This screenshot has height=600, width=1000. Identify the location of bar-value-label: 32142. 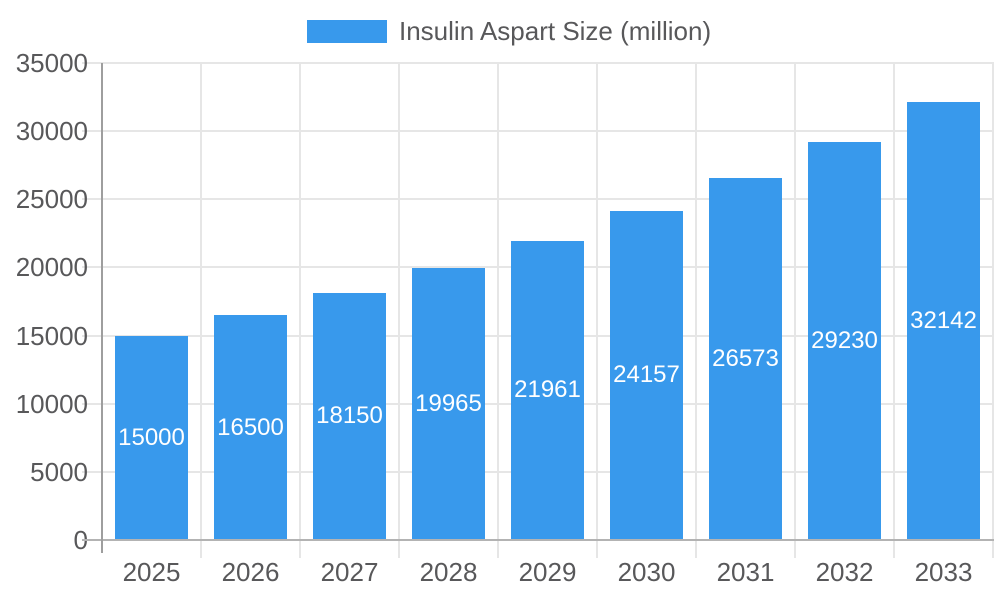
(943, 320).